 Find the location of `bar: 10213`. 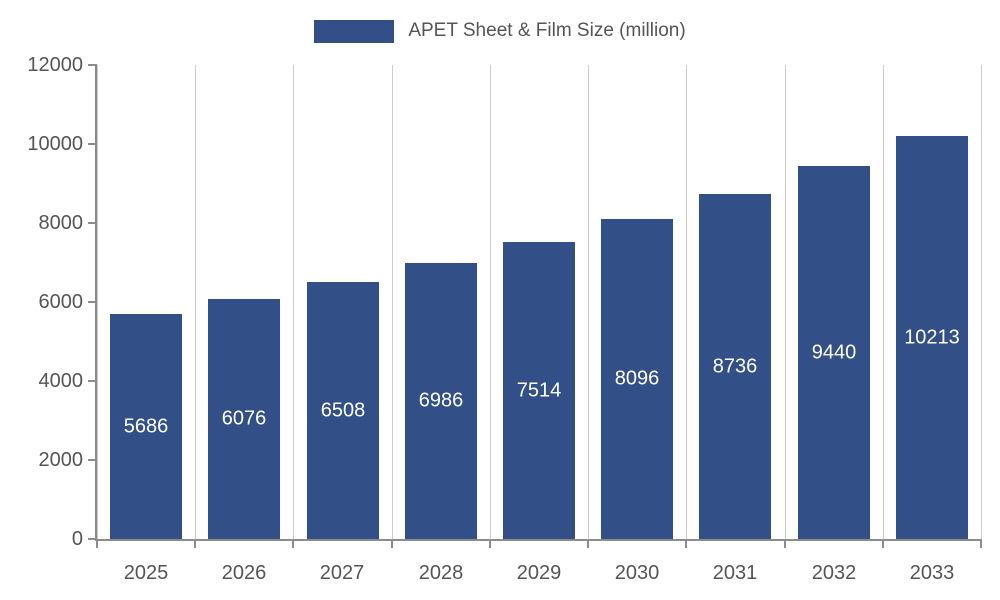

bar: 10213 is located at coordinates (932, 337).